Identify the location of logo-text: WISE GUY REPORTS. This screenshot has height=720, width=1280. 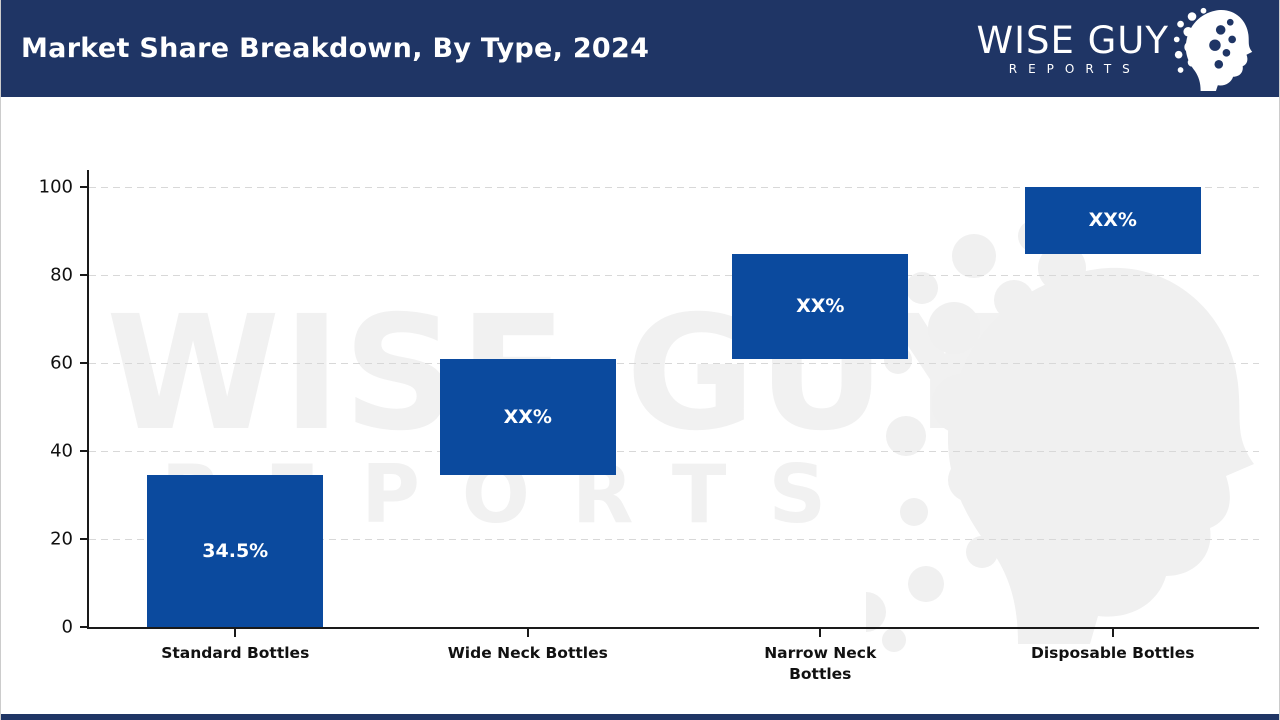
(1073, 48).